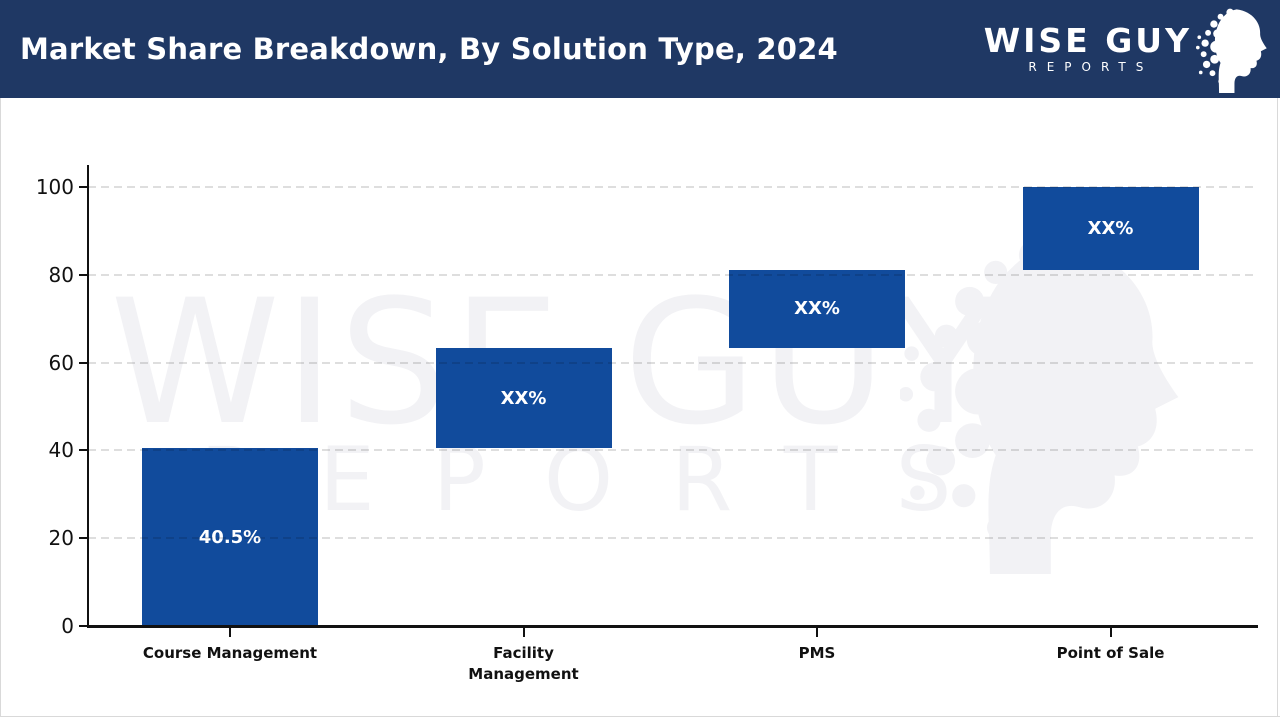 This screenshot has width=1280, height=720. What do you see at coordinates (61, 538) in the screenshot?
I see `y-tick-label-20: 20` at bounding box center [61, 538].